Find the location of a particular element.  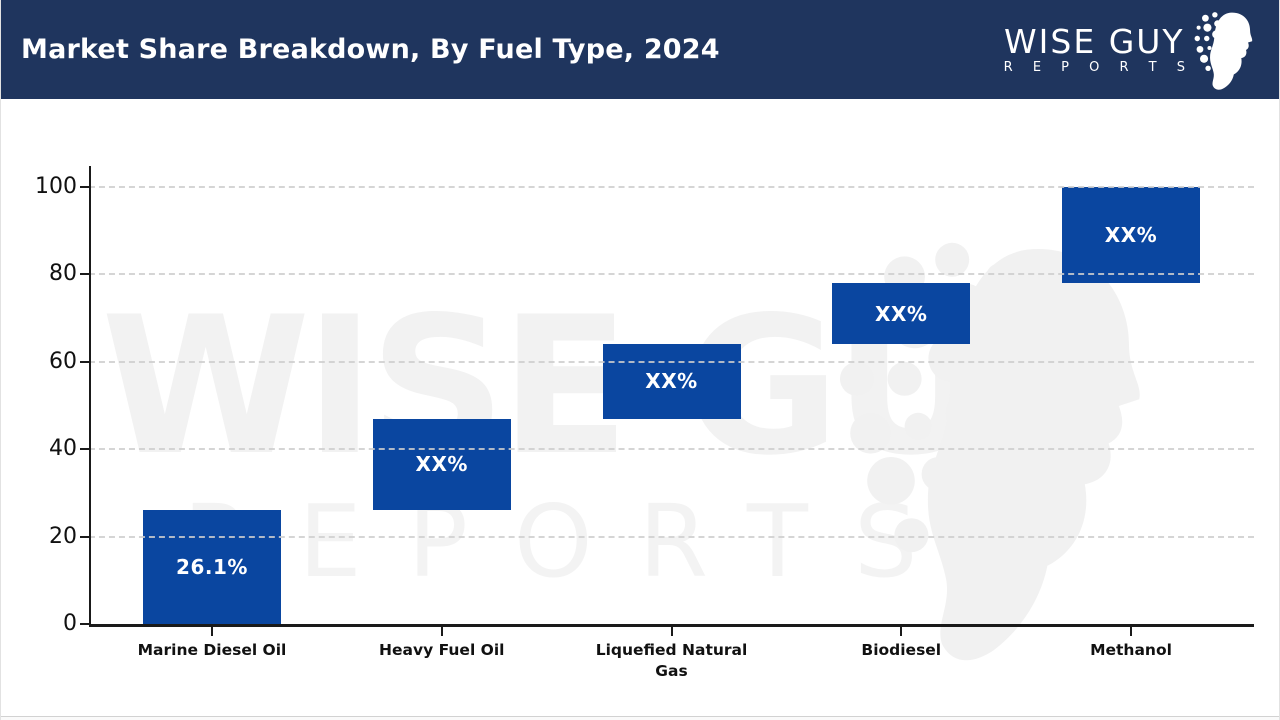

y-tick-label-80: 80 is located at coordinates (63, 274).